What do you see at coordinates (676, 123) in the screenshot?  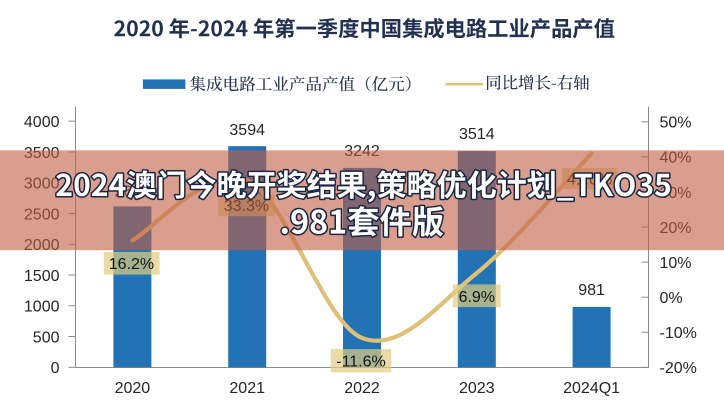 I see `svg-text: 50%` at bounding box center [676, 123].